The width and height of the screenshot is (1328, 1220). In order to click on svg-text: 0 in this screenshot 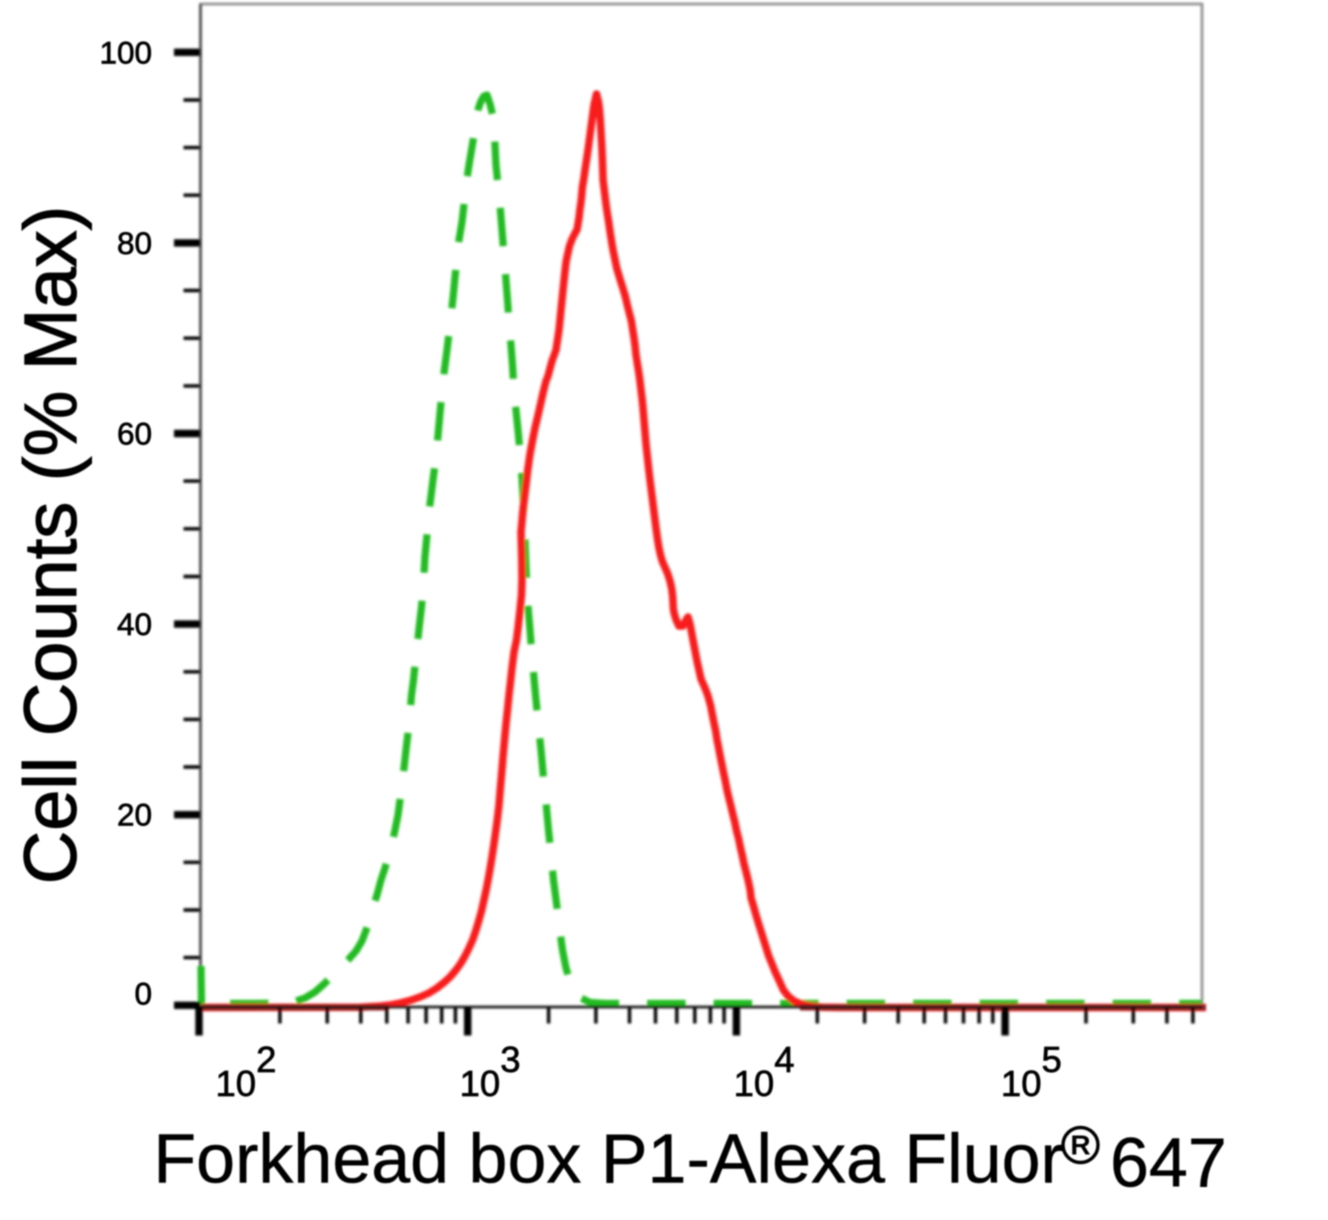, I will do `click(143, 994)`.